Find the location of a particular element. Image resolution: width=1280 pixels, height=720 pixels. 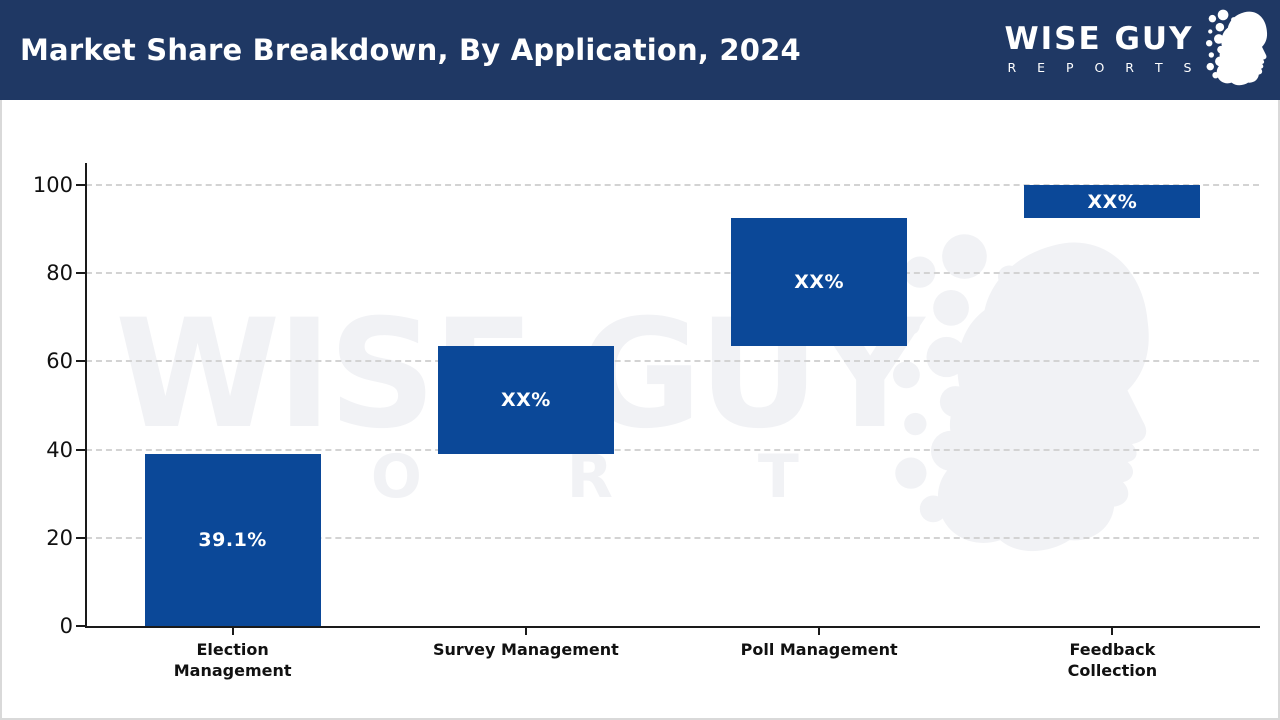

x-category-label-line: Collection is located at coordinates (1112, 670).